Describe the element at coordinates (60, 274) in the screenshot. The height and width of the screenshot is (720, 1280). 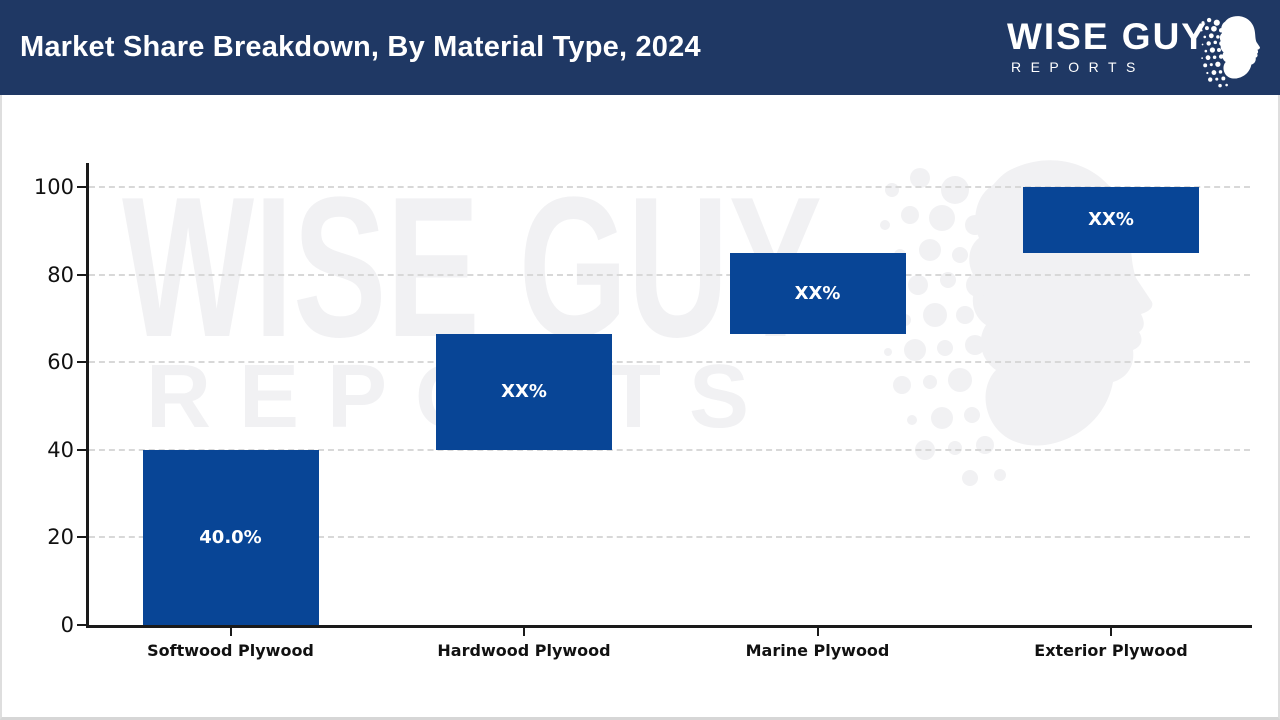
I see `y-tick-label-80: 80` at that location.